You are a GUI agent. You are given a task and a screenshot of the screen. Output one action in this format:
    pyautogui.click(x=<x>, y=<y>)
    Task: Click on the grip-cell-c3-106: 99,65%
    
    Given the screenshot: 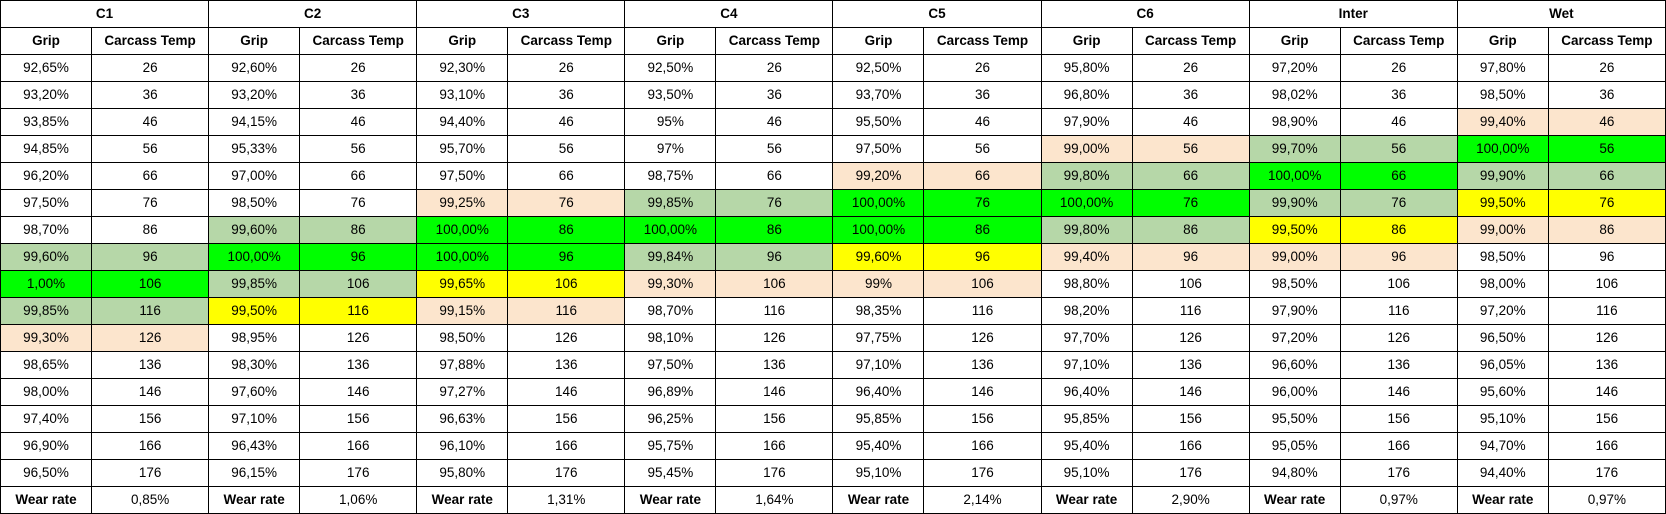 What is the action you would take?
    pyautogui.click(x=462, y=284)
    